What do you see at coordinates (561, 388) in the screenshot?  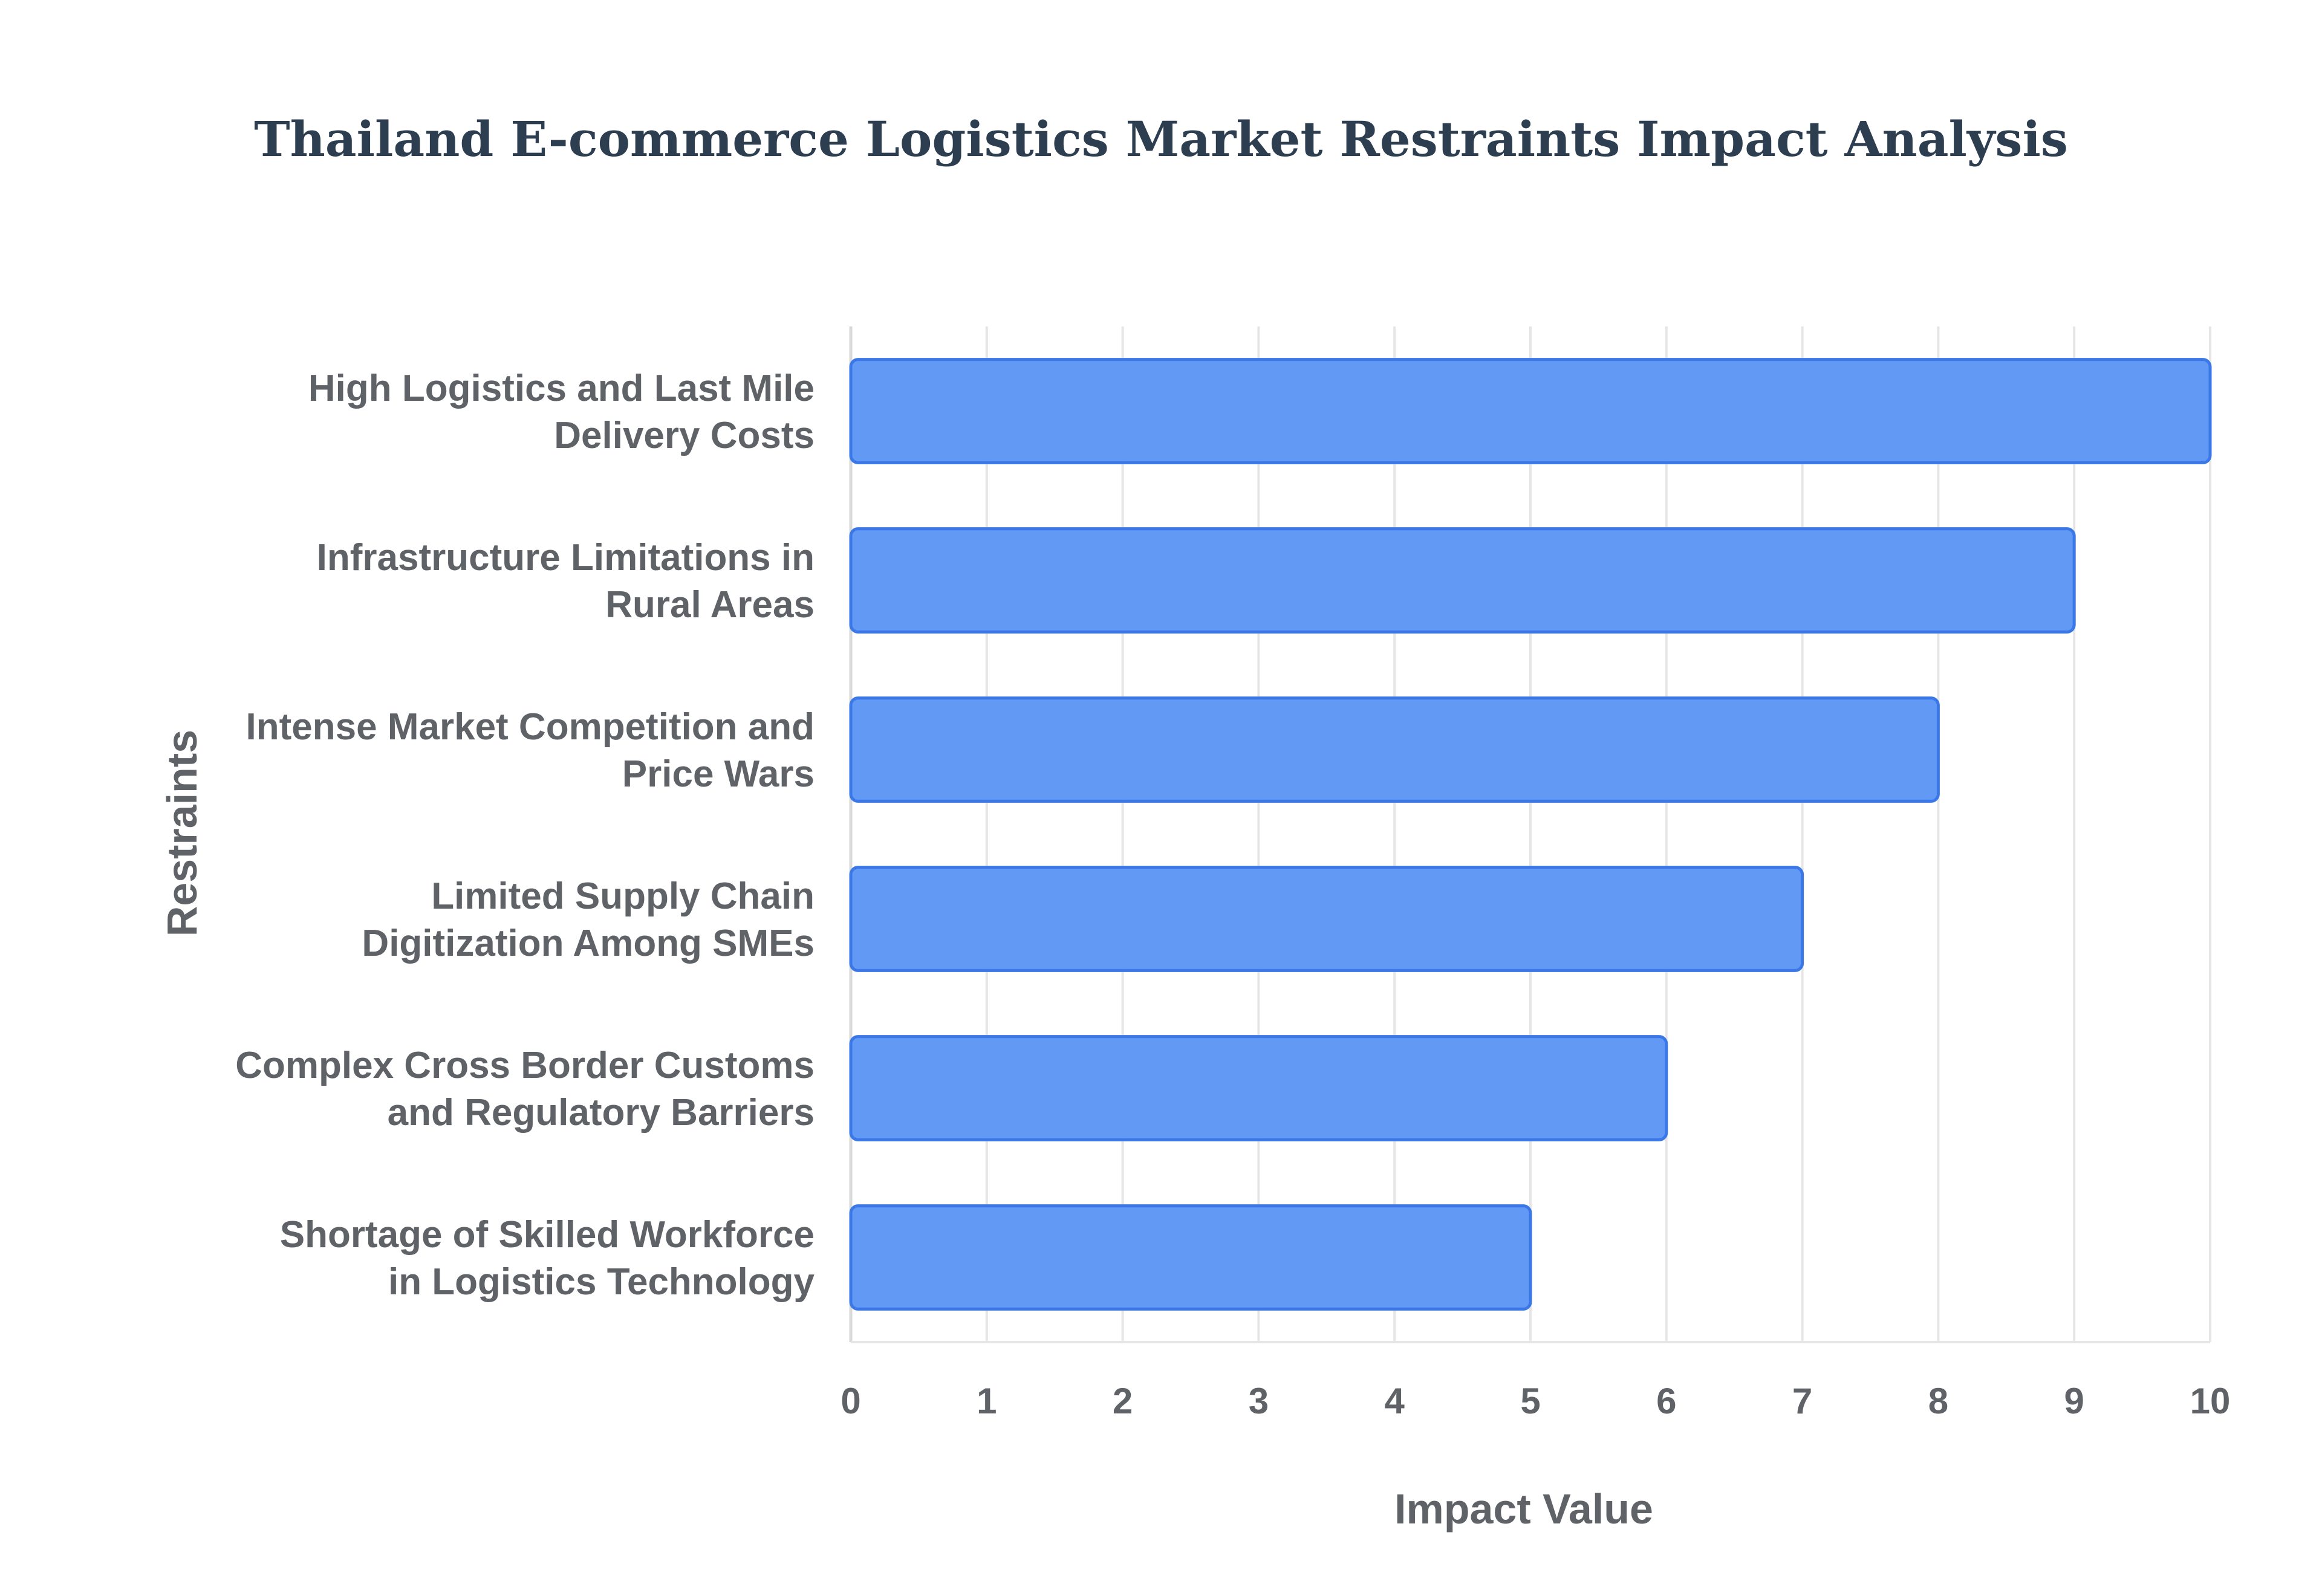 I see `category-label-line: High Logistics and Last Mile` at bounding box center [561, 388].